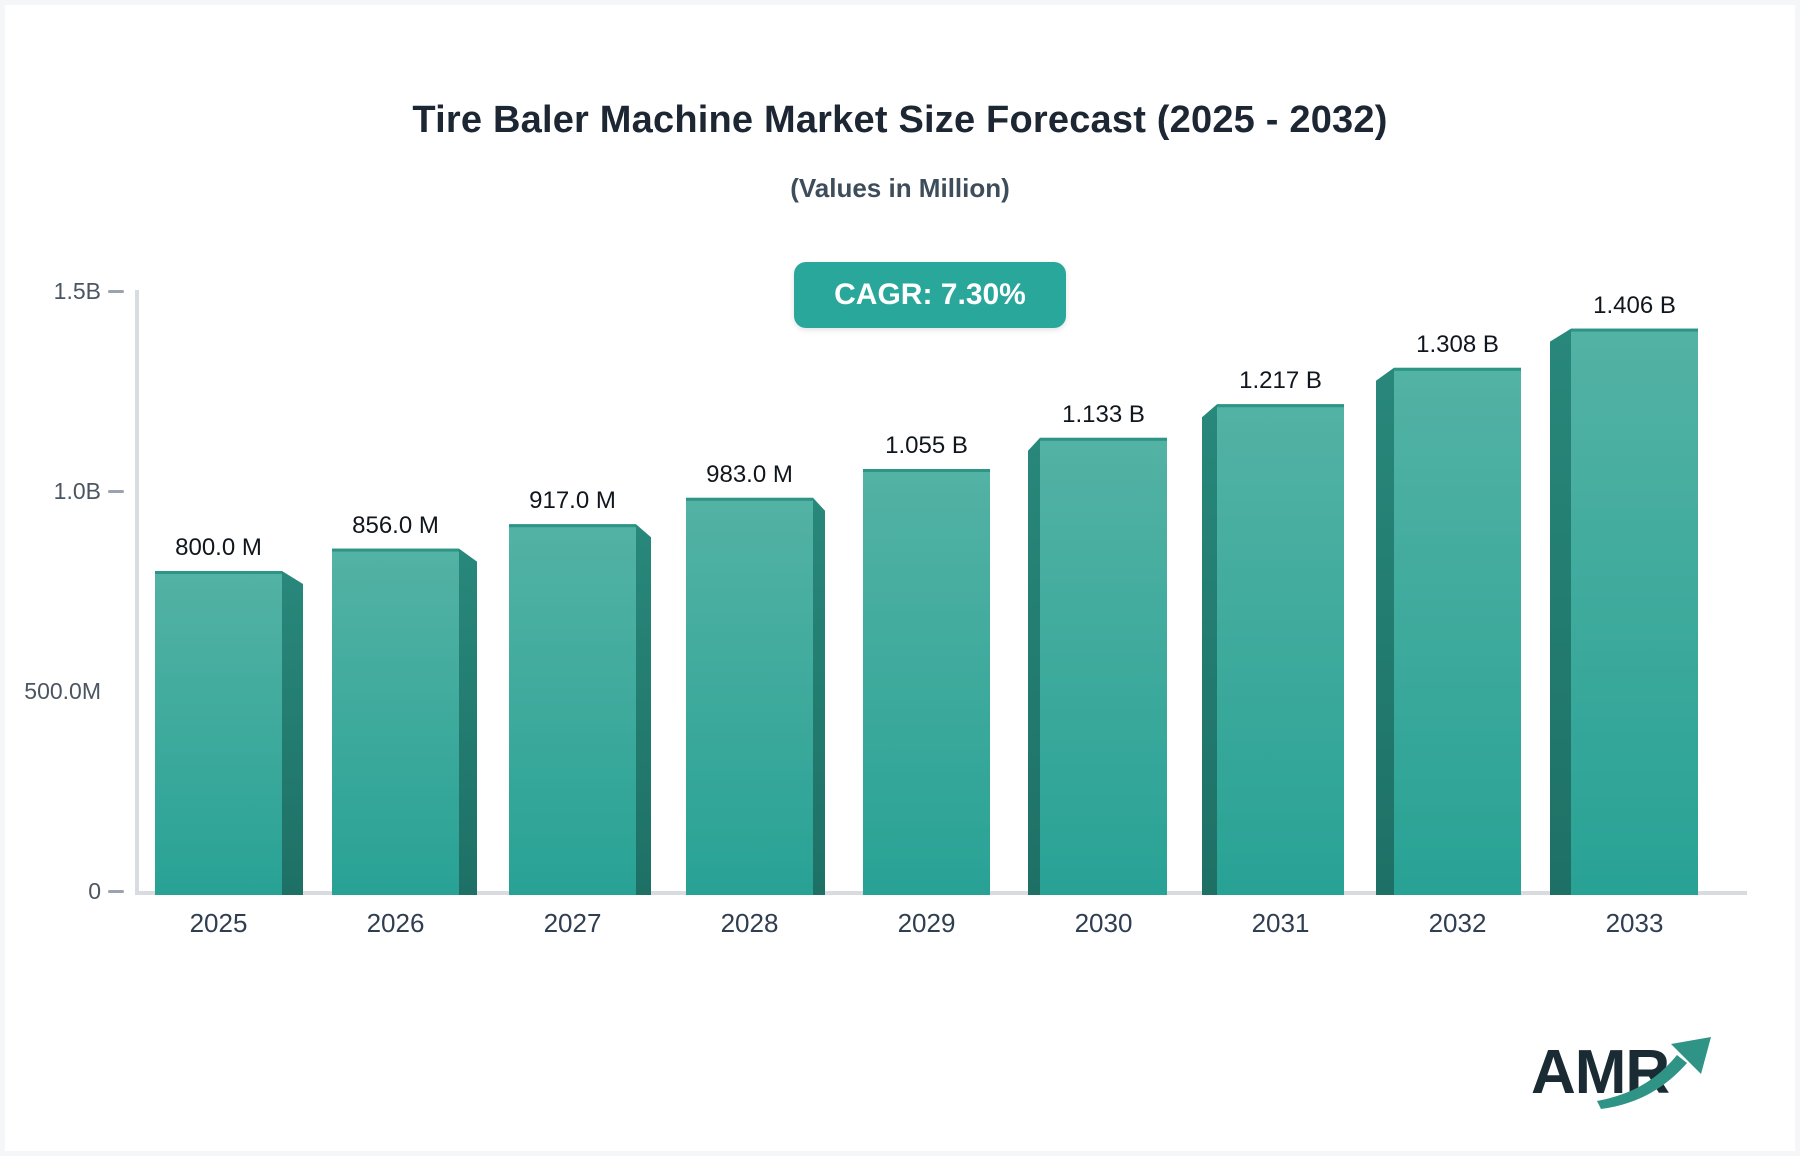 This screenshot has height=1156, width=1800. Describe the element at coordinates (1634, 305) in the screenshot. I see `bar-value-label: 1.406 B` at that location.